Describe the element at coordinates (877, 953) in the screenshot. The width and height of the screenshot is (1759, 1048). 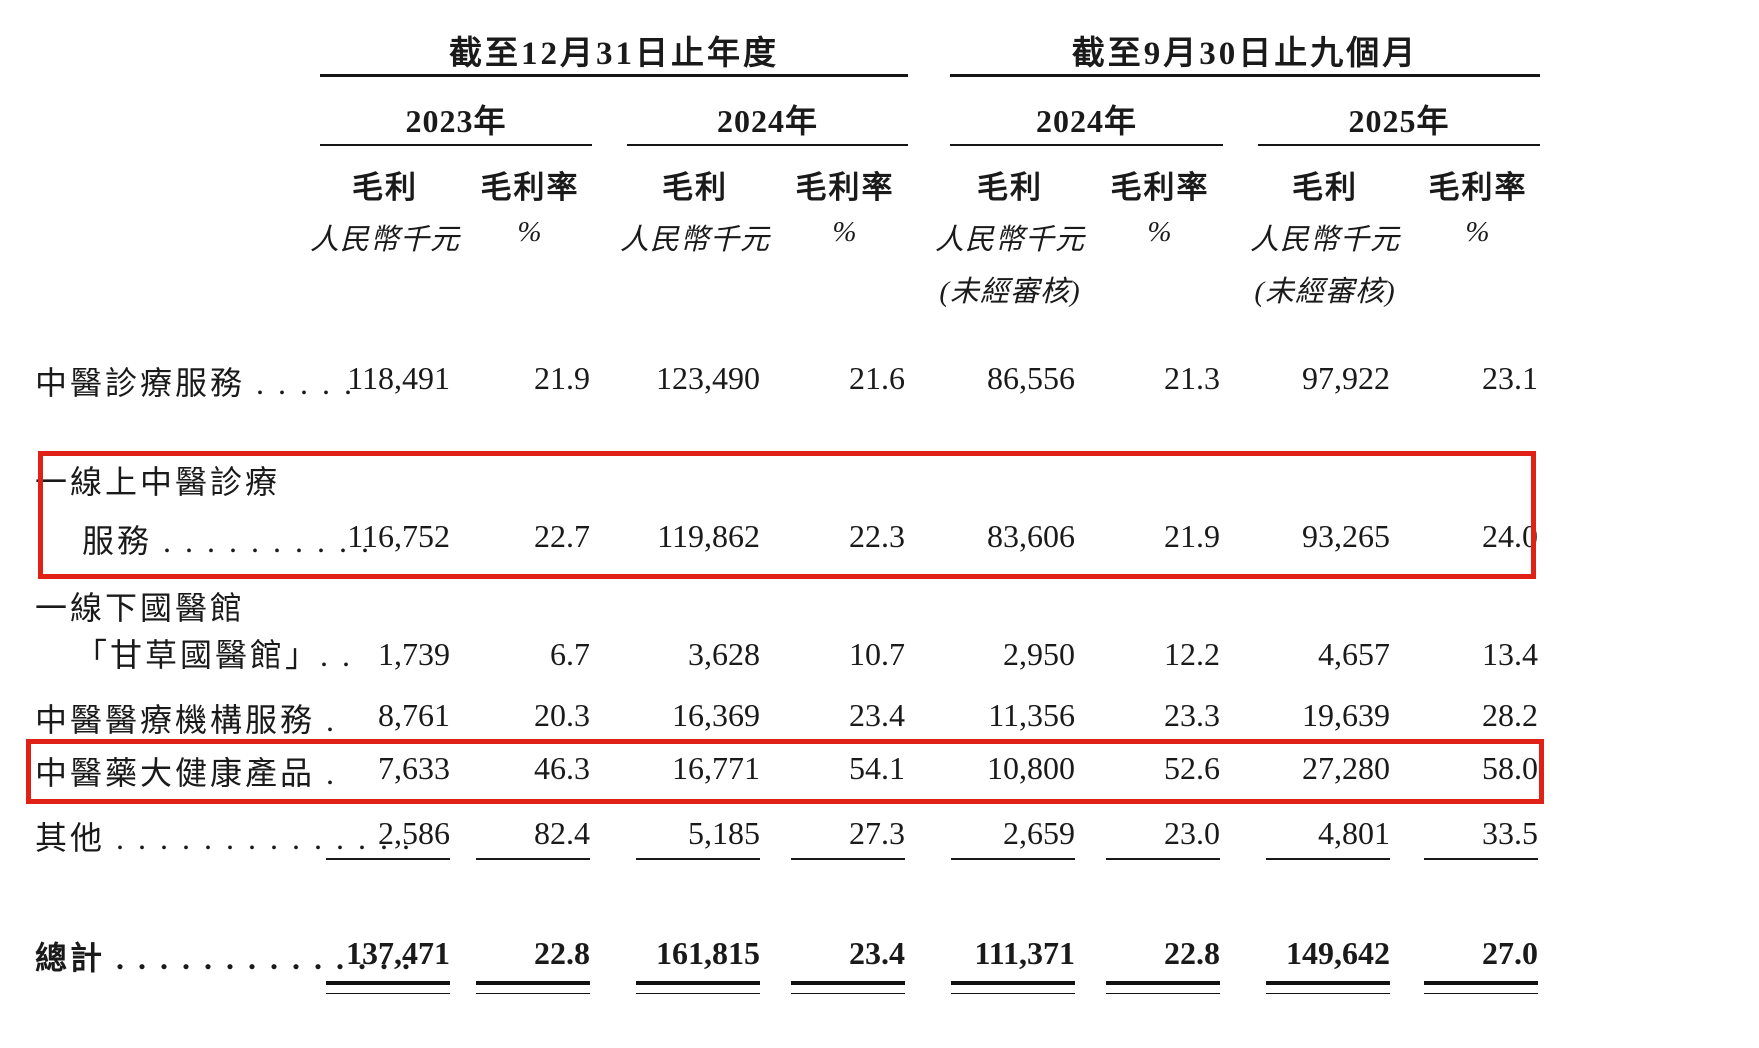
I see `total-value: 23.4` at that location.